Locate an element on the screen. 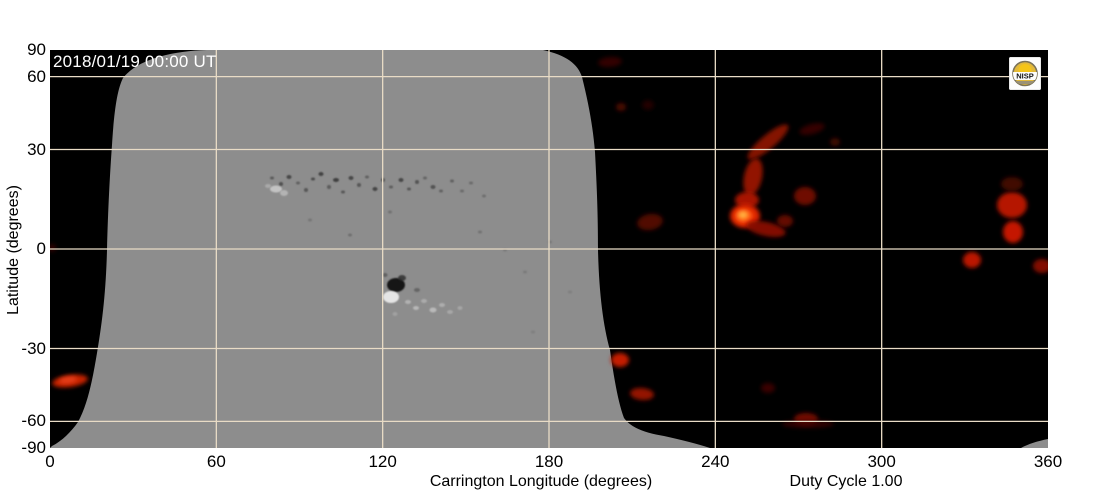 This screenshot has height=500, width=1100. x-tick-label: 240 is located at coordinates (715, 461).